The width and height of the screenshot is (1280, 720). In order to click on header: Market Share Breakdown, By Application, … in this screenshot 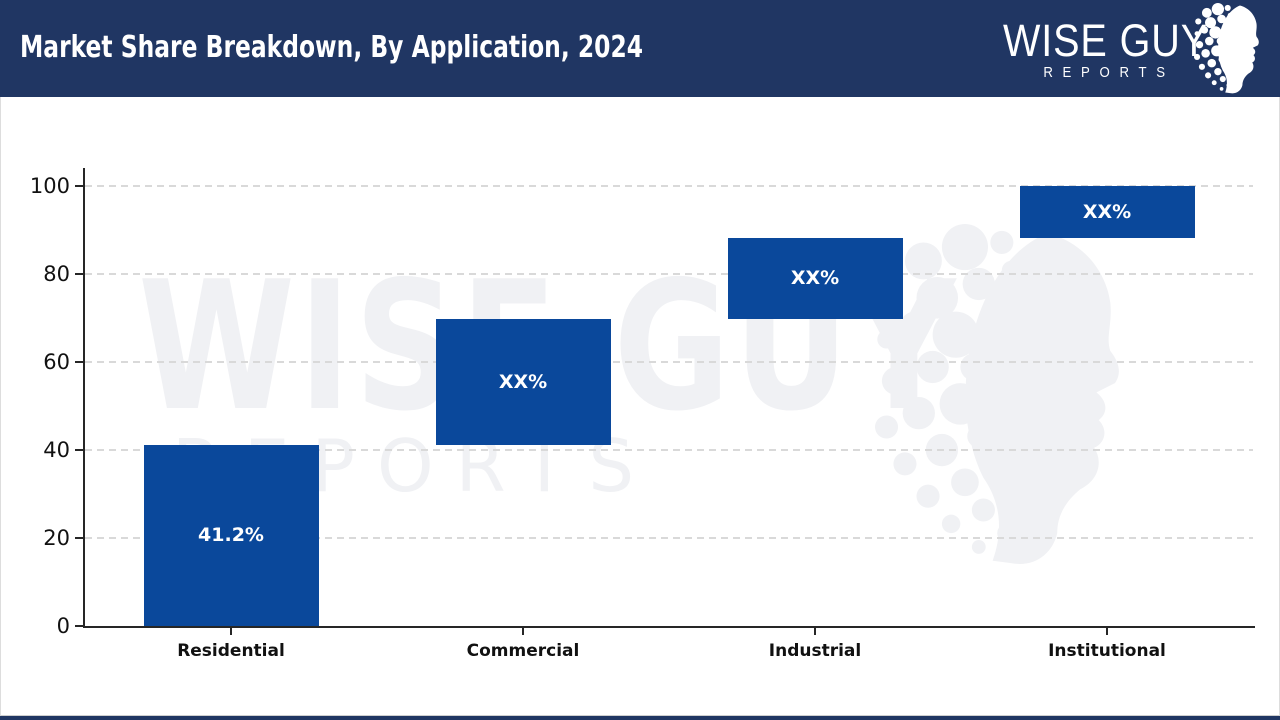, I will do `click(640, 48)`.